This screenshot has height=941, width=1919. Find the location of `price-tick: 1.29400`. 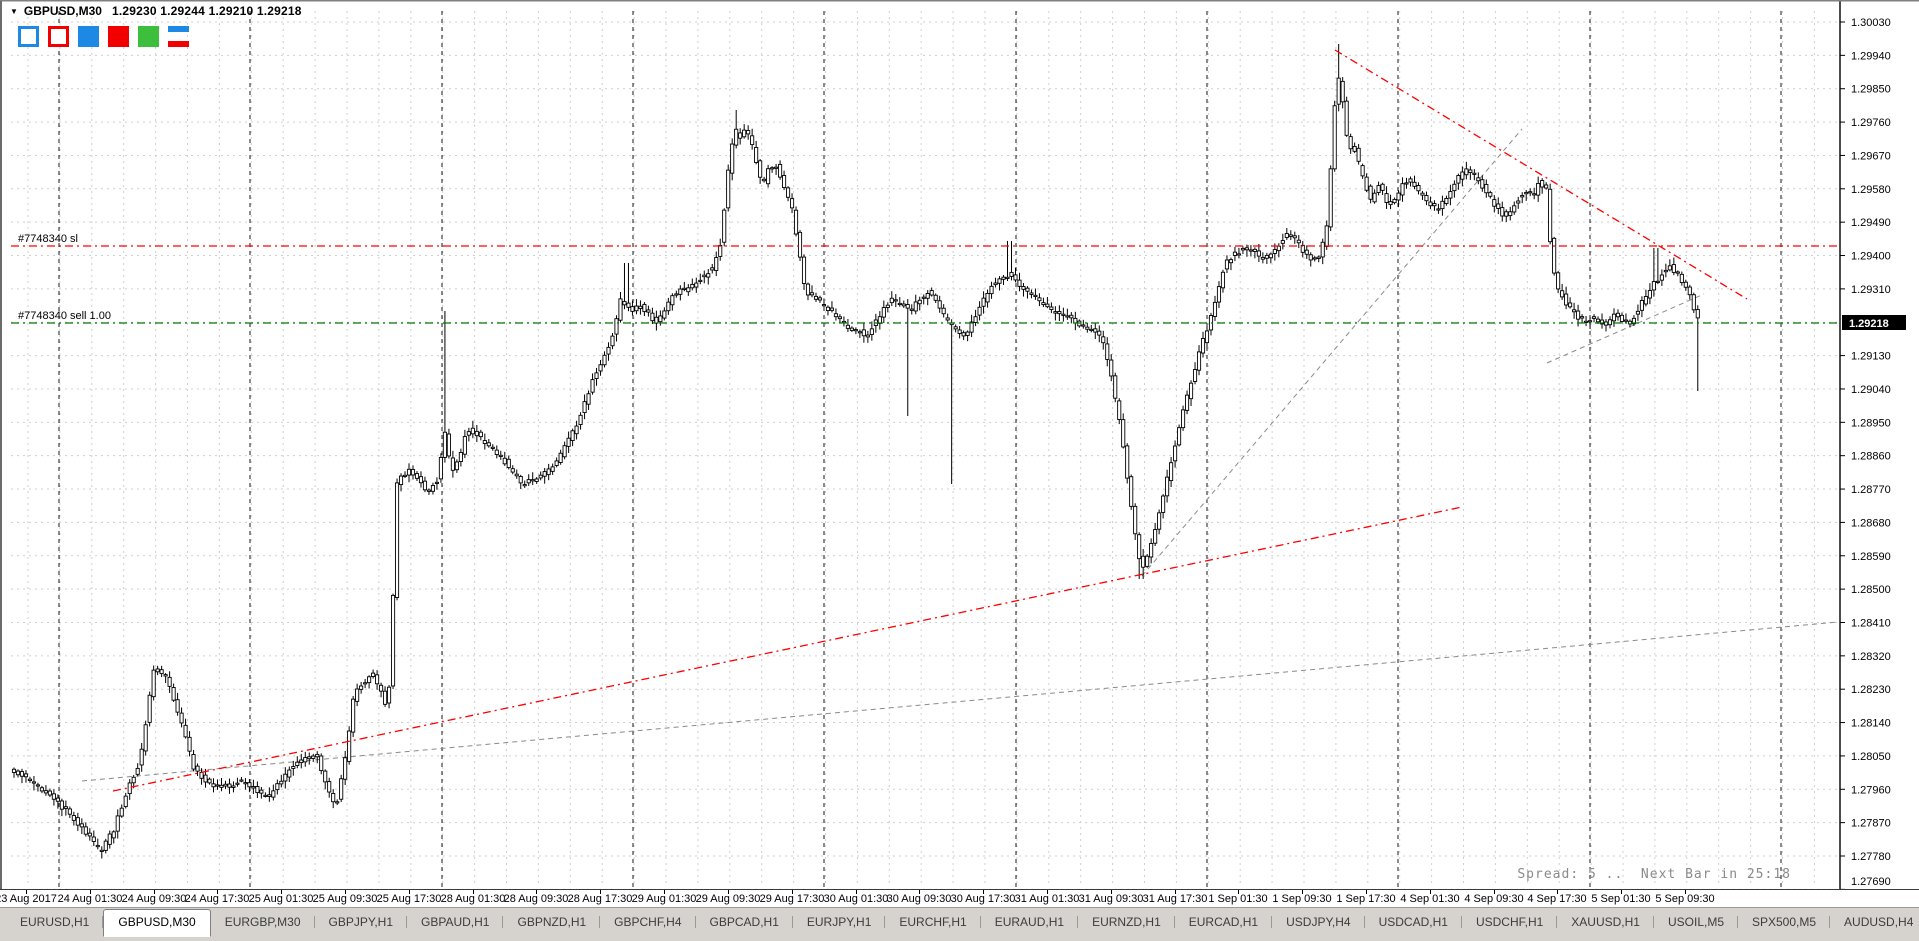

price-tick: 1.29400 is located at coordinates (1871, 257).